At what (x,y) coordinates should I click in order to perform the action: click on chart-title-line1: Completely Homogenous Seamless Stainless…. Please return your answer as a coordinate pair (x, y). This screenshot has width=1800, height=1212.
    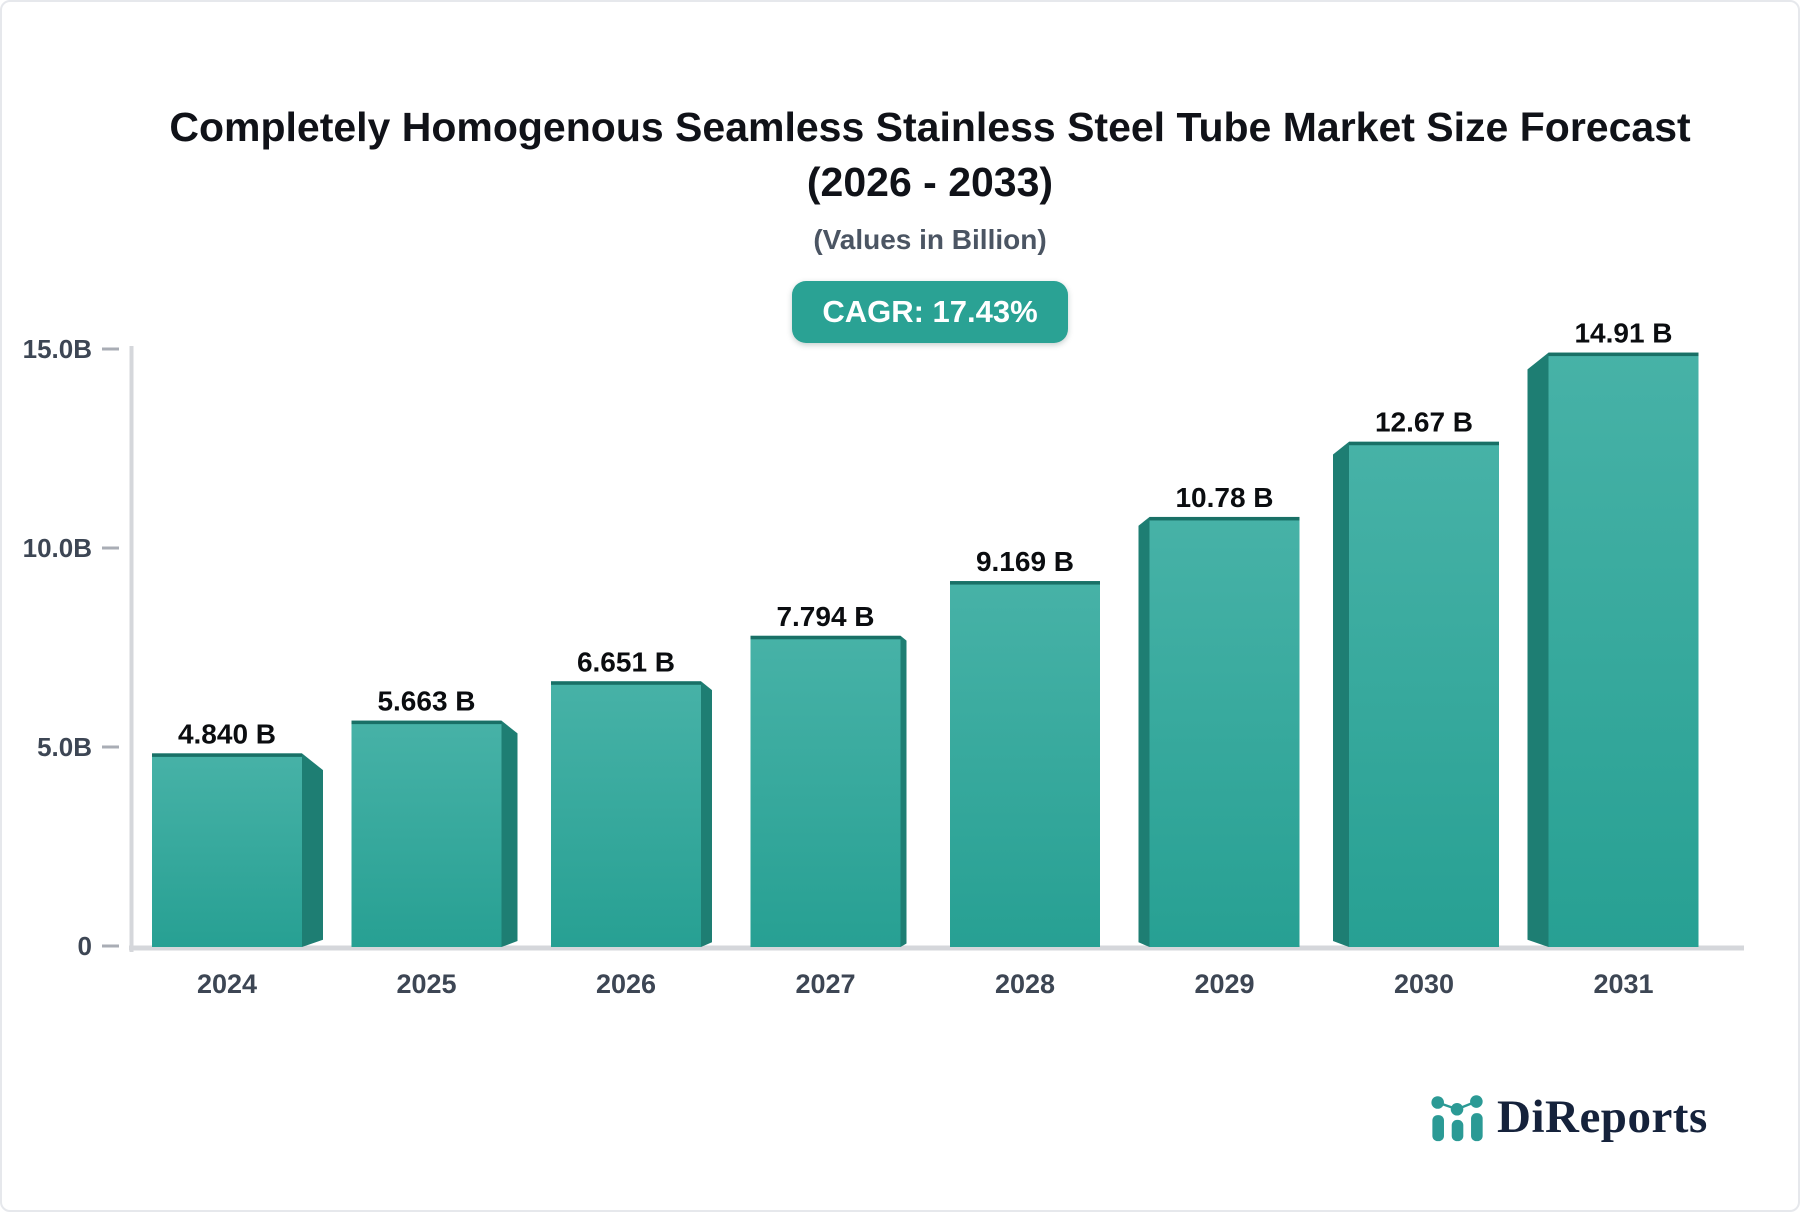
    Looking at the image, I should click on (930, 127).